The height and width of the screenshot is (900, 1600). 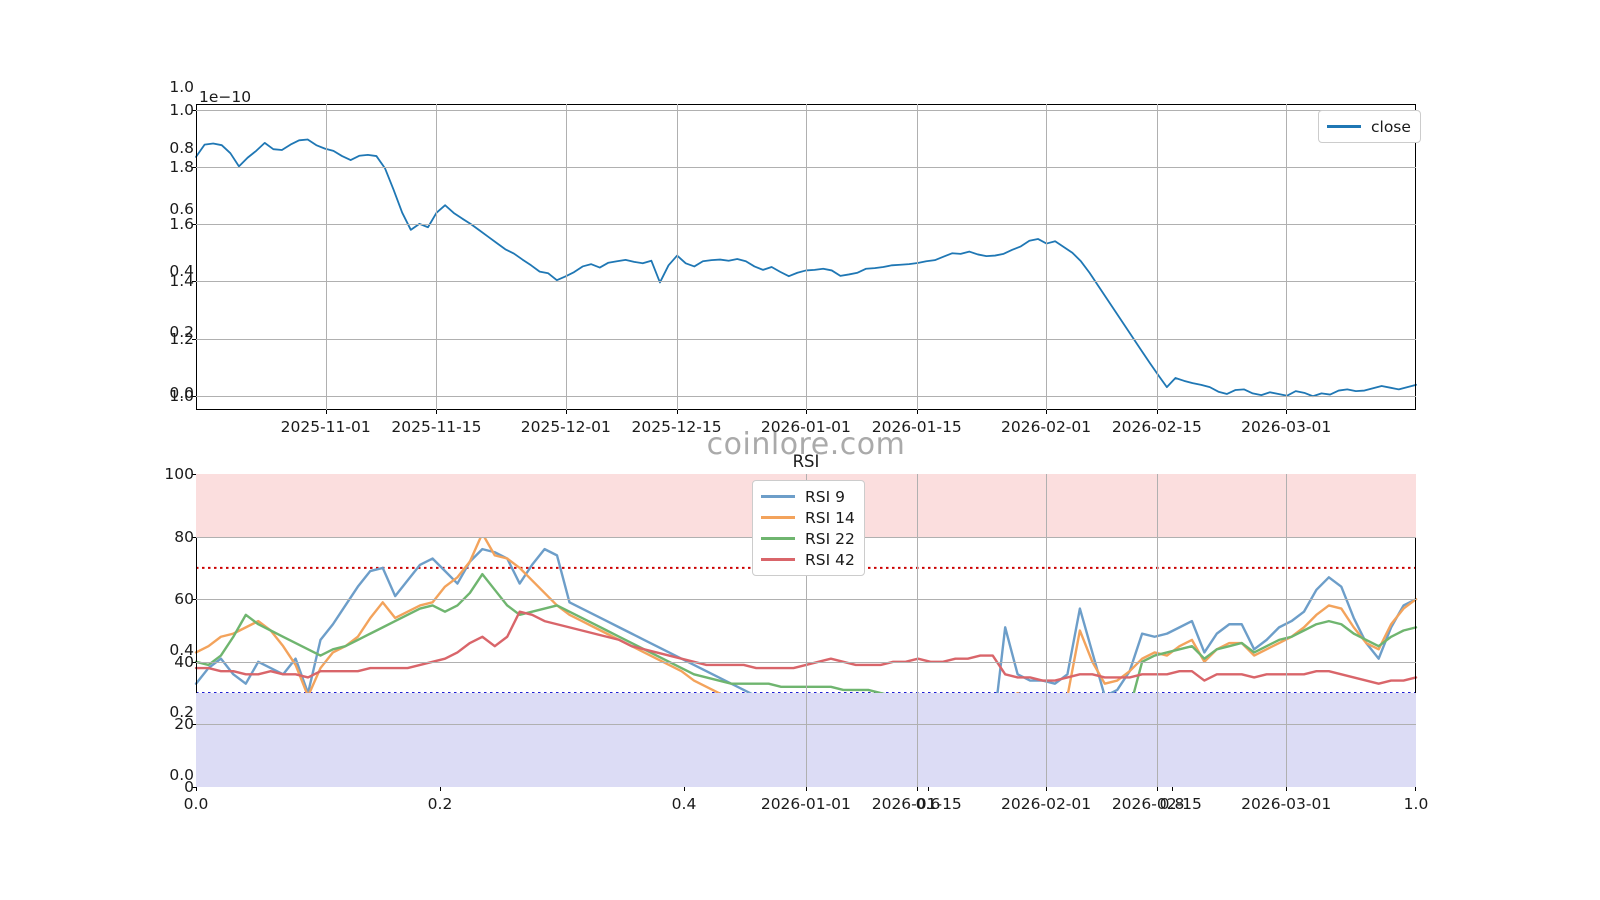 I want to click on rsi-secondary-xtick-label: 0.6, so click(x=928, y=804).